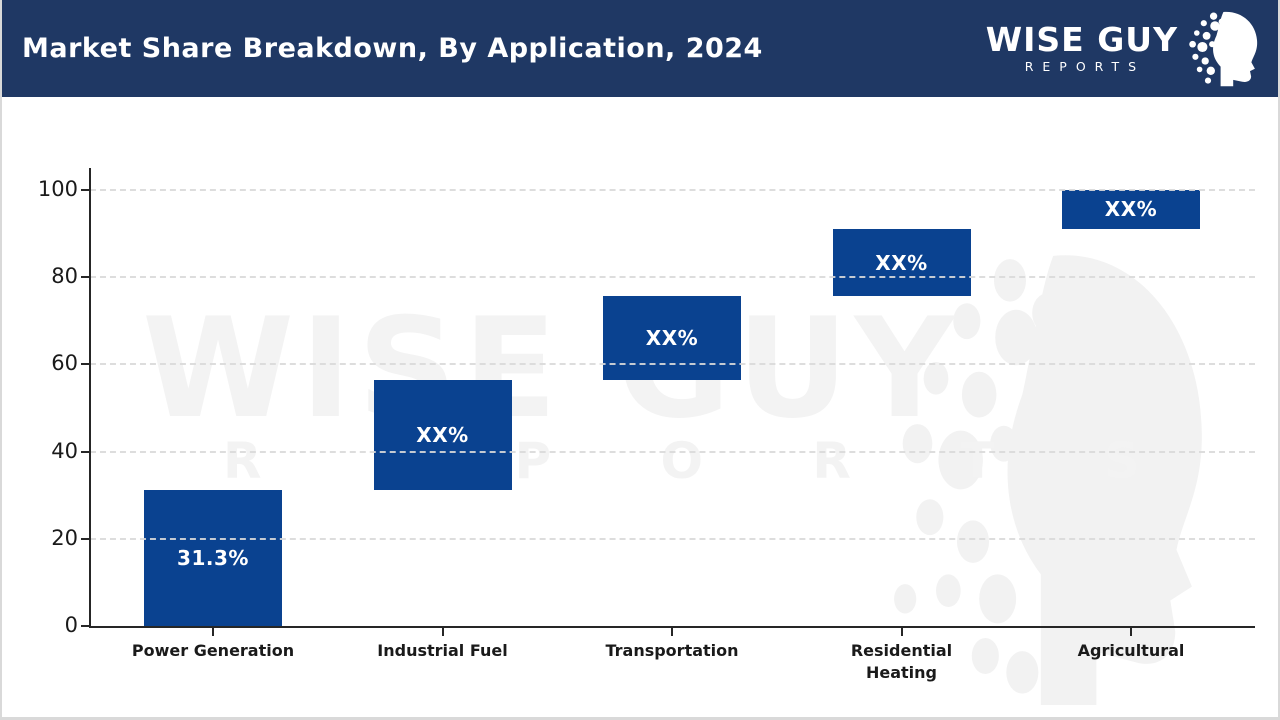 This screenshot has height=720, width=1280. Describe the element at coordinates (901, 661) in the screenshot. I see `category-label-3: Residential Heating` at that location.